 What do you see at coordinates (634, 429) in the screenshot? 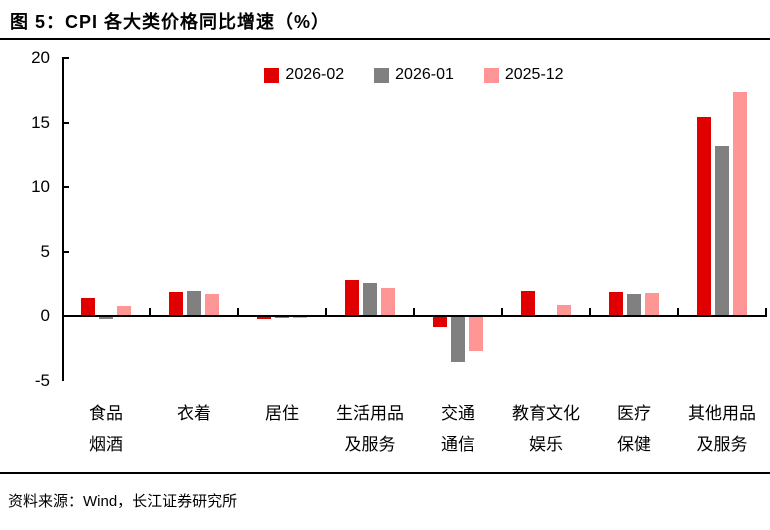
I see `x-axis-label: 医疗 保健` at bounding box center [634, 429].